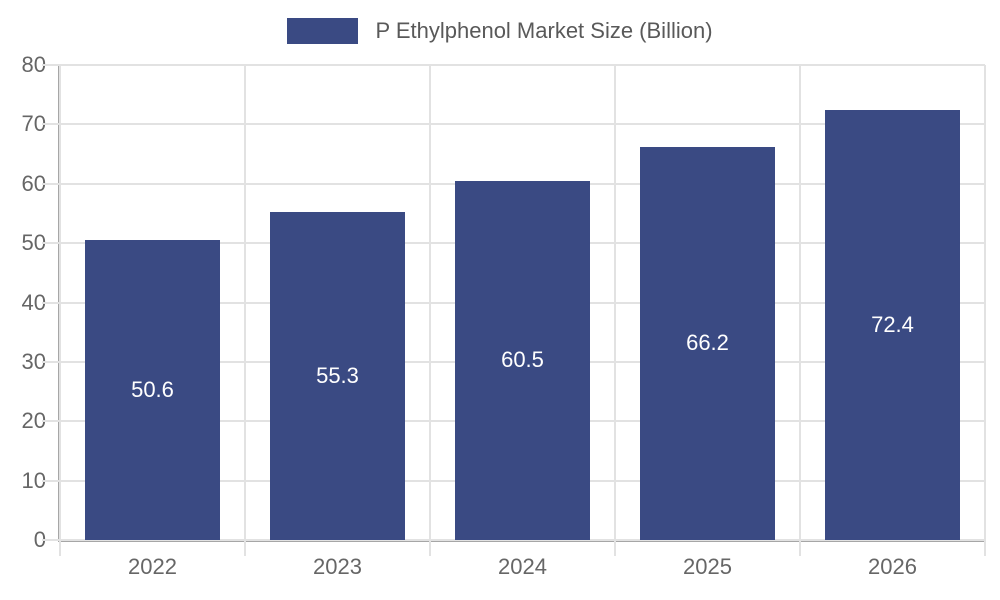 Image resolution: width=1000 pixels, height=600 pixels. I want to click on y-tick-label: 40, so click(33, 302).